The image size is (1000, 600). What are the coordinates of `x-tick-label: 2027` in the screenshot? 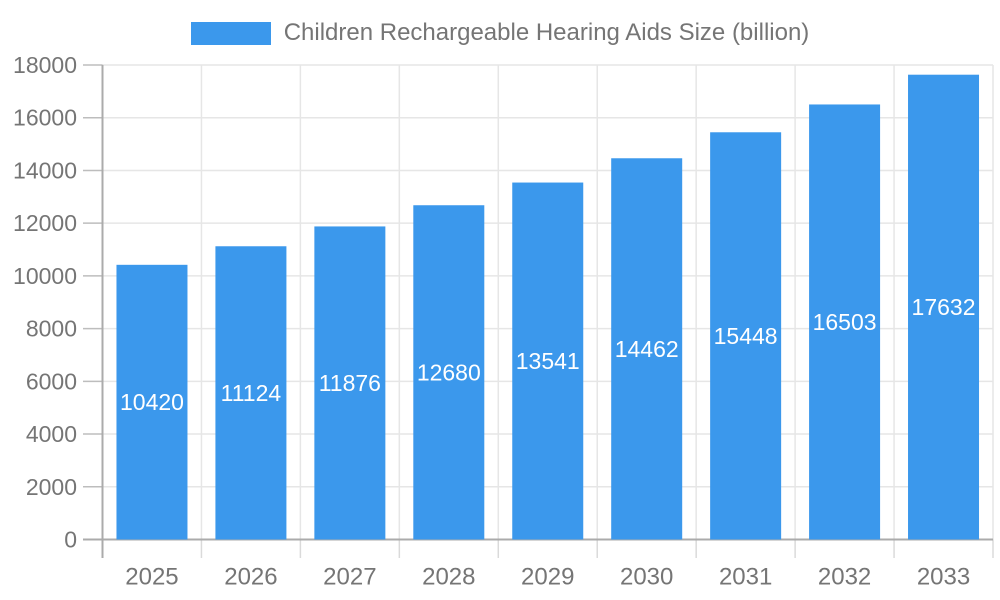 It's located at (349, 577).